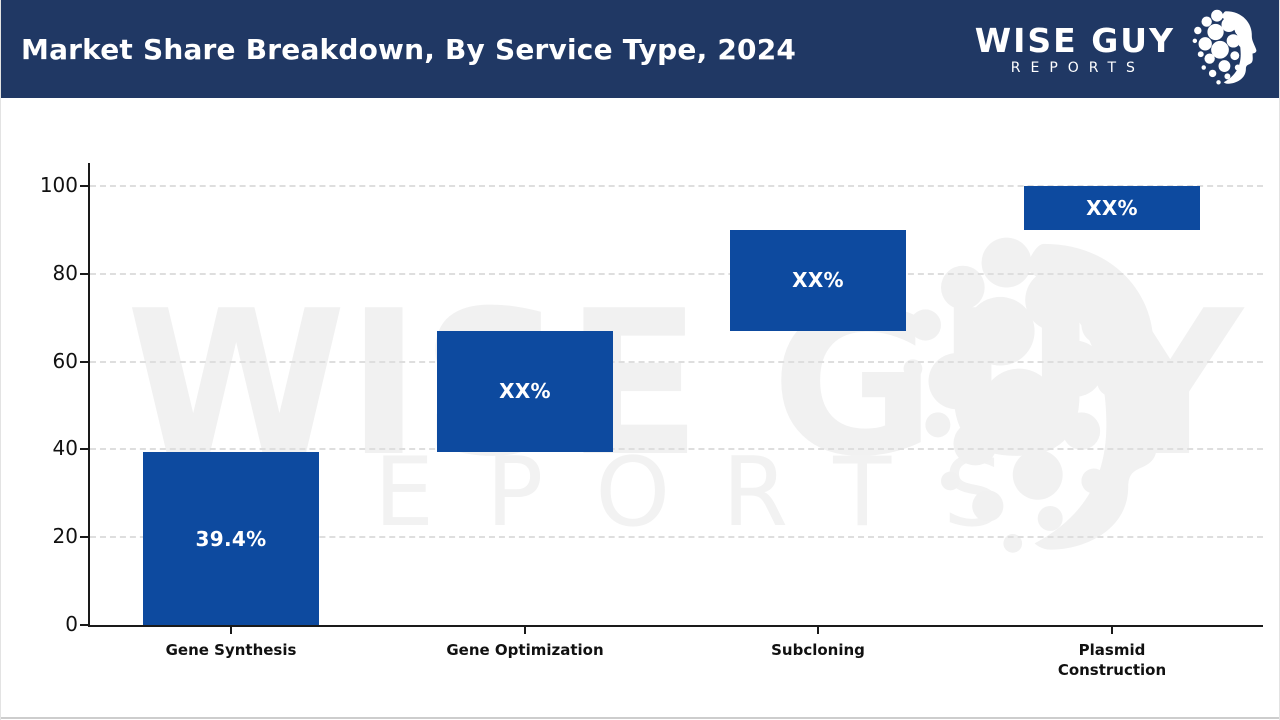  What do you see at coordinates (65, 272) in the screenshot?
I see `y-tick-label: 80` at bounding box center [65, 272].